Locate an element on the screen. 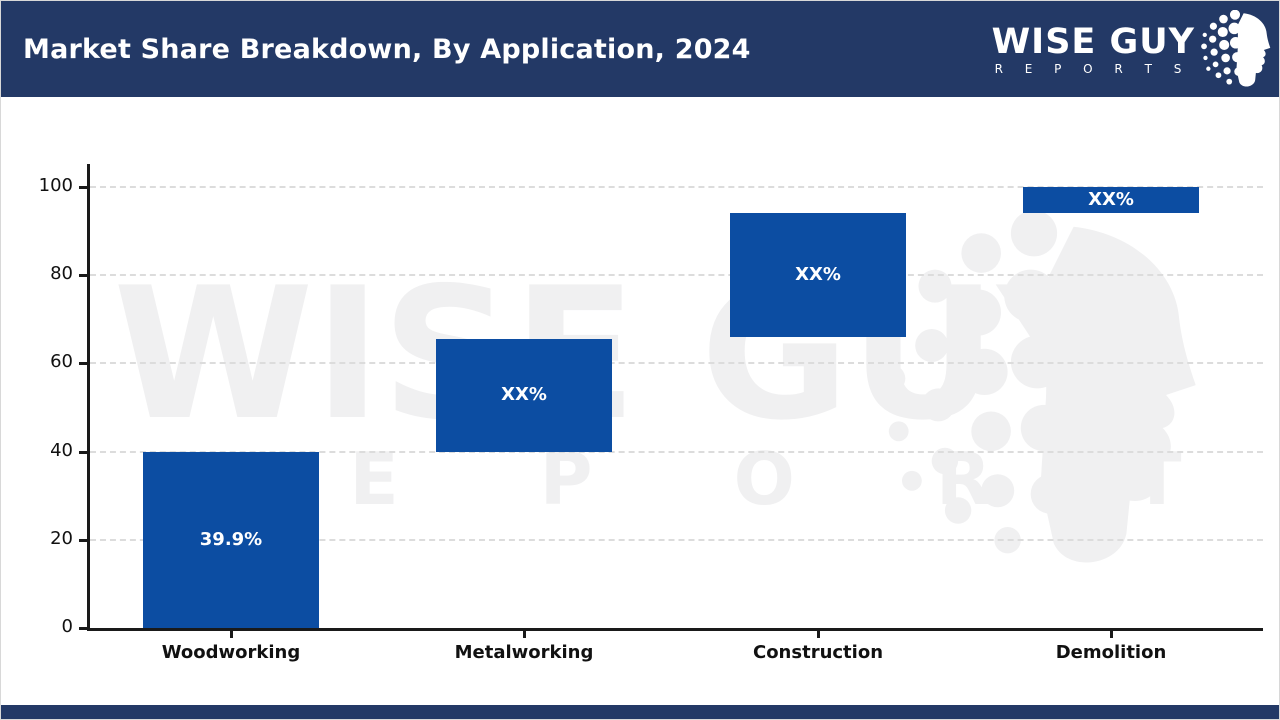  y-tick-label: 20 is located at coordinates (61, 538).